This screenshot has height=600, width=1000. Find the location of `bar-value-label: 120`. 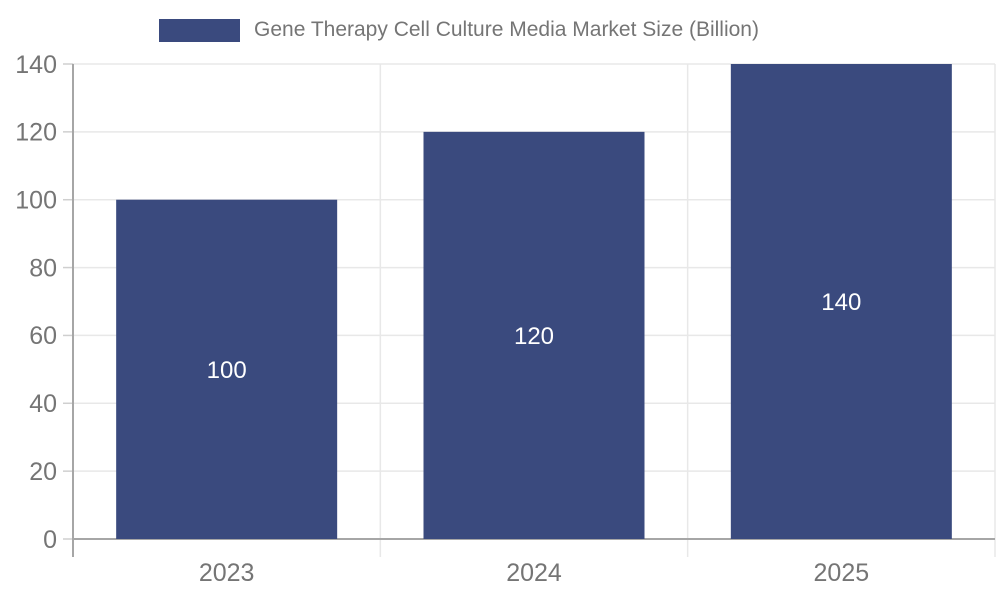

bar-value-label: 120 is located at coordinates (534, 336).